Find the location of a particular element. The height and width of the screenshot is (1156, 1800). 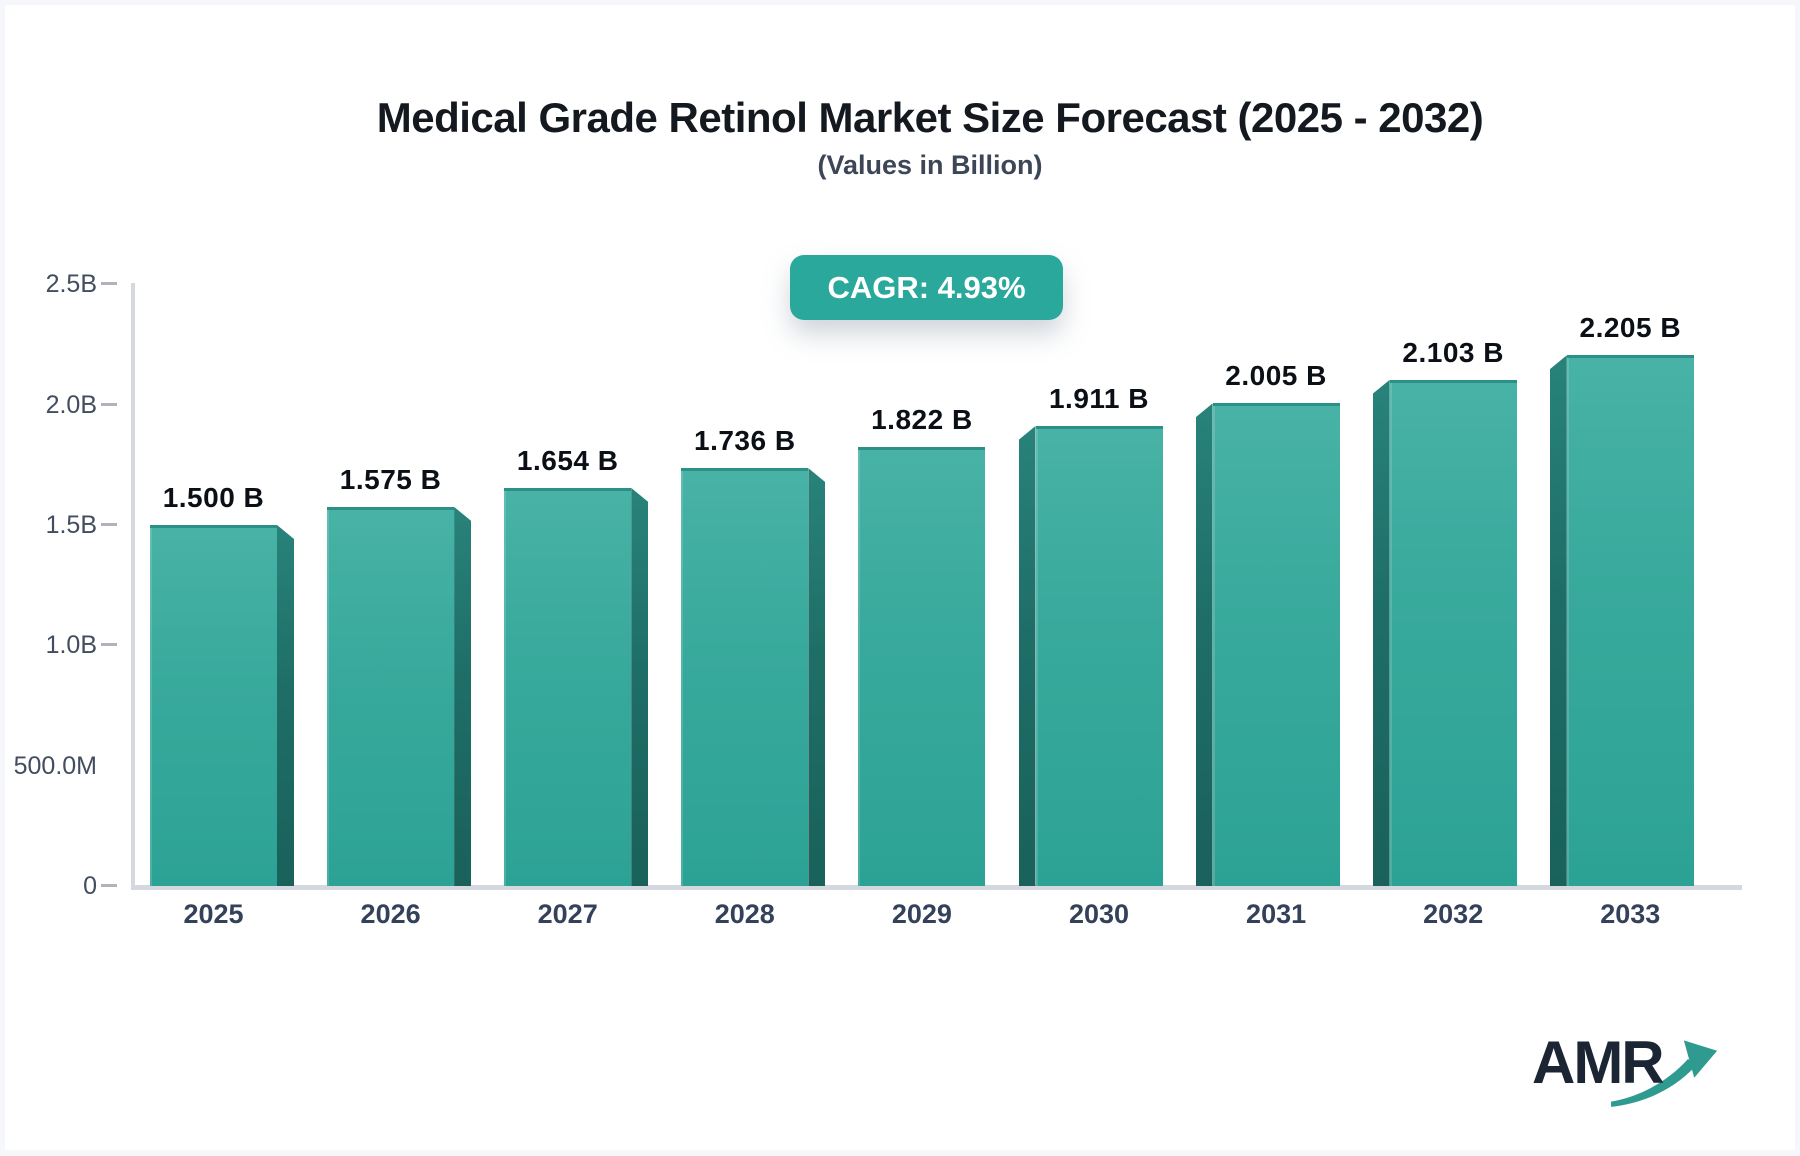

amr-logo: AMR is located at coordinates (1630, 1070).